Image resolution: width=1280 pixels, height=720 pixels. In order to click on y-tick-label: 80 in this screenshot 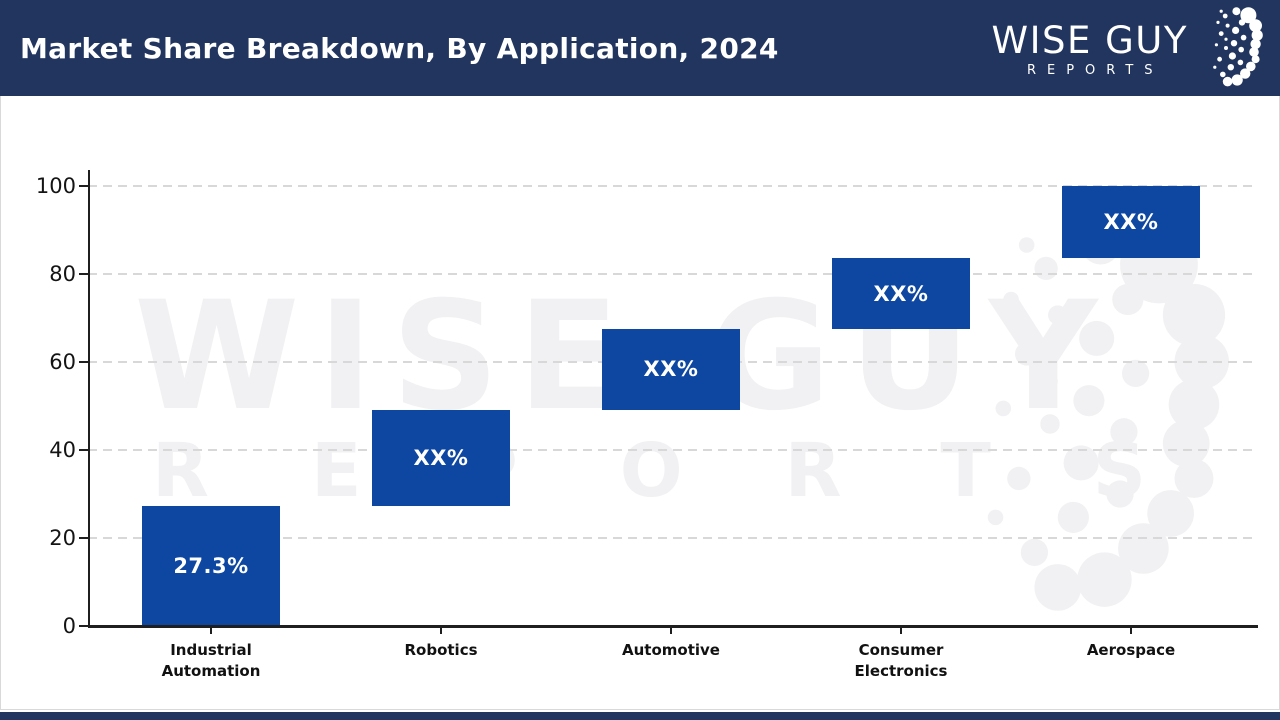, I will do `click(62, 274)`.